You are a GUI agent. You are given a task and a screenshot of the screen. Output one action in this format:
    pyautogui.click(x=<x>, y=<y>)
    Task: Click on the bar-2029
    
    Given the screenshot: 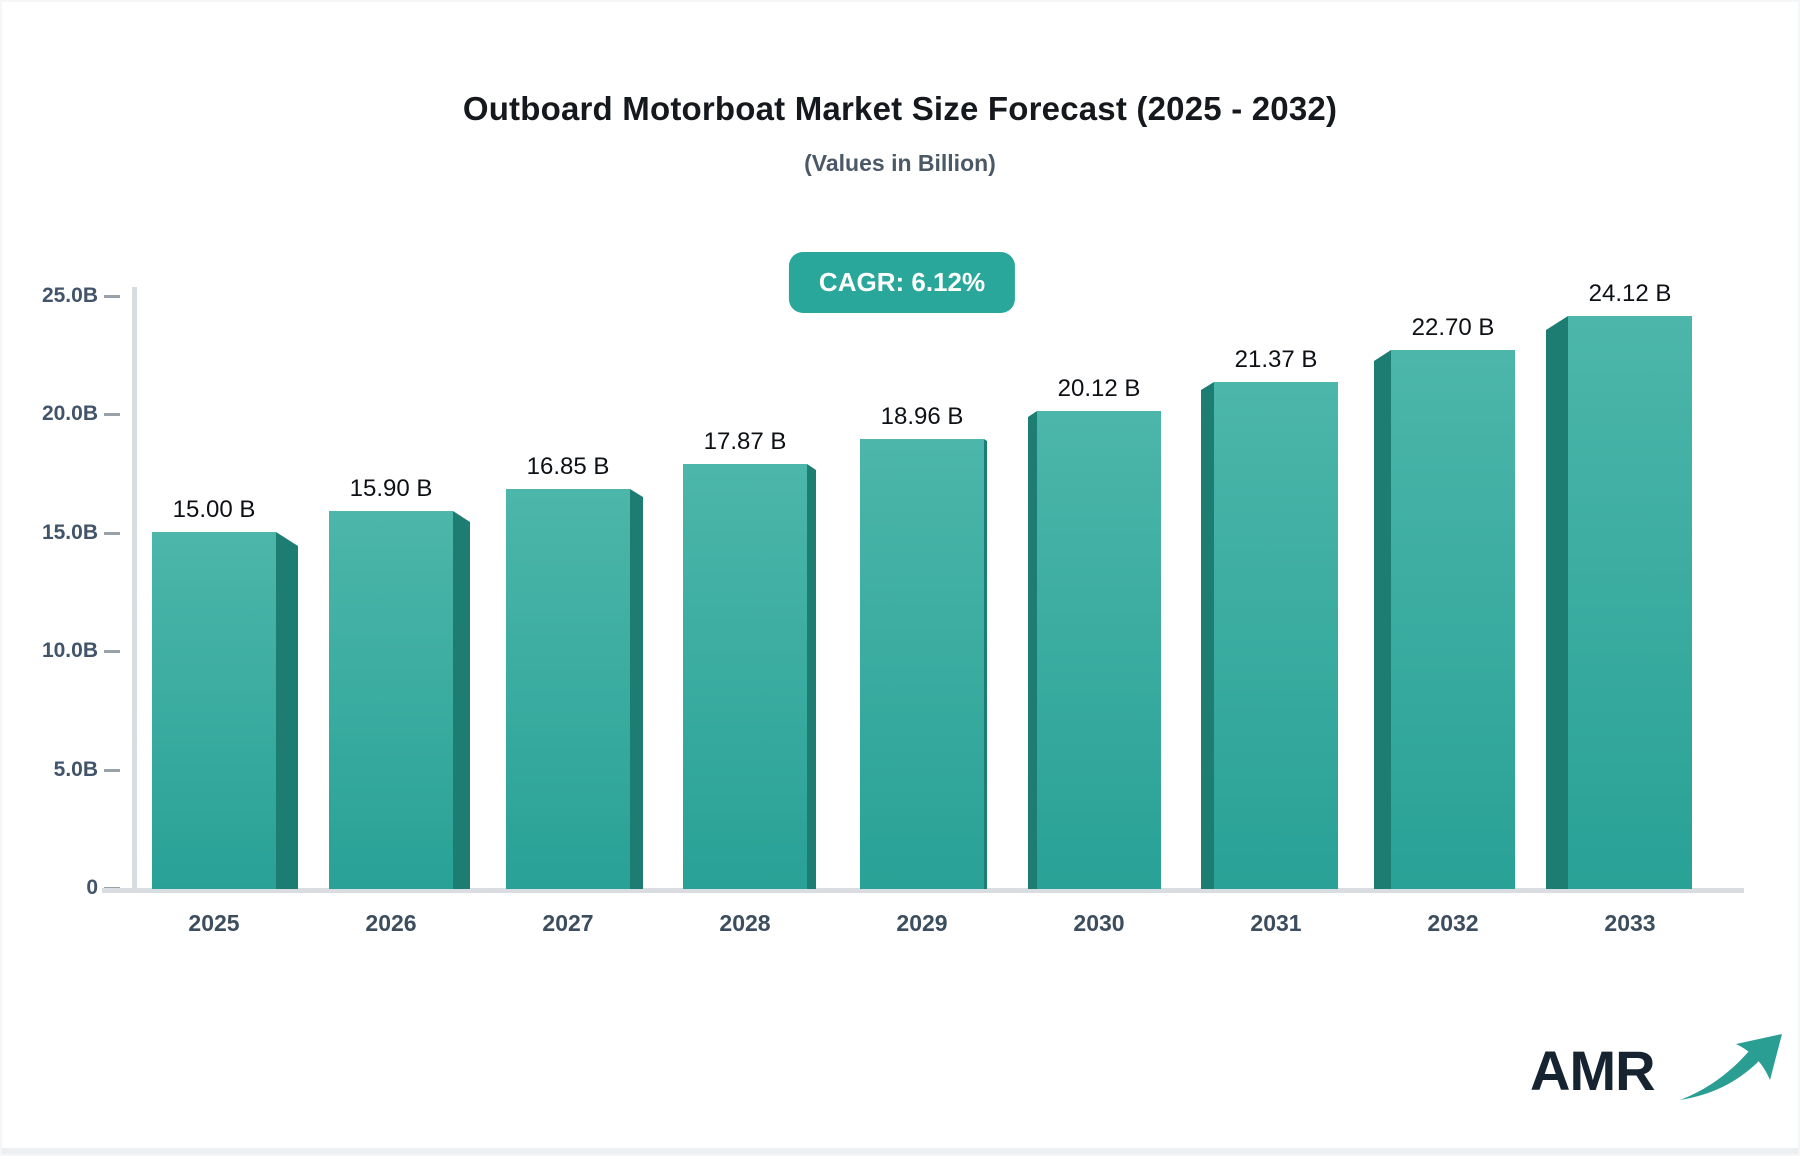 What is the action you would take?
    pyautogui.click(x=922, y=664)
    